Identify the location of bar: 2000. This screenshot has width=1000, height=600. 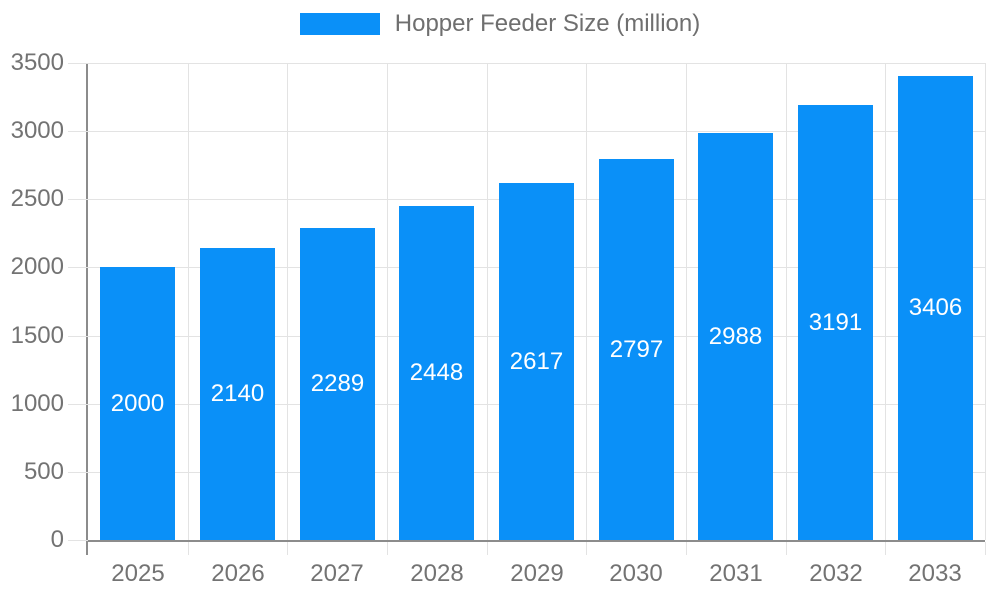
(137, 403).